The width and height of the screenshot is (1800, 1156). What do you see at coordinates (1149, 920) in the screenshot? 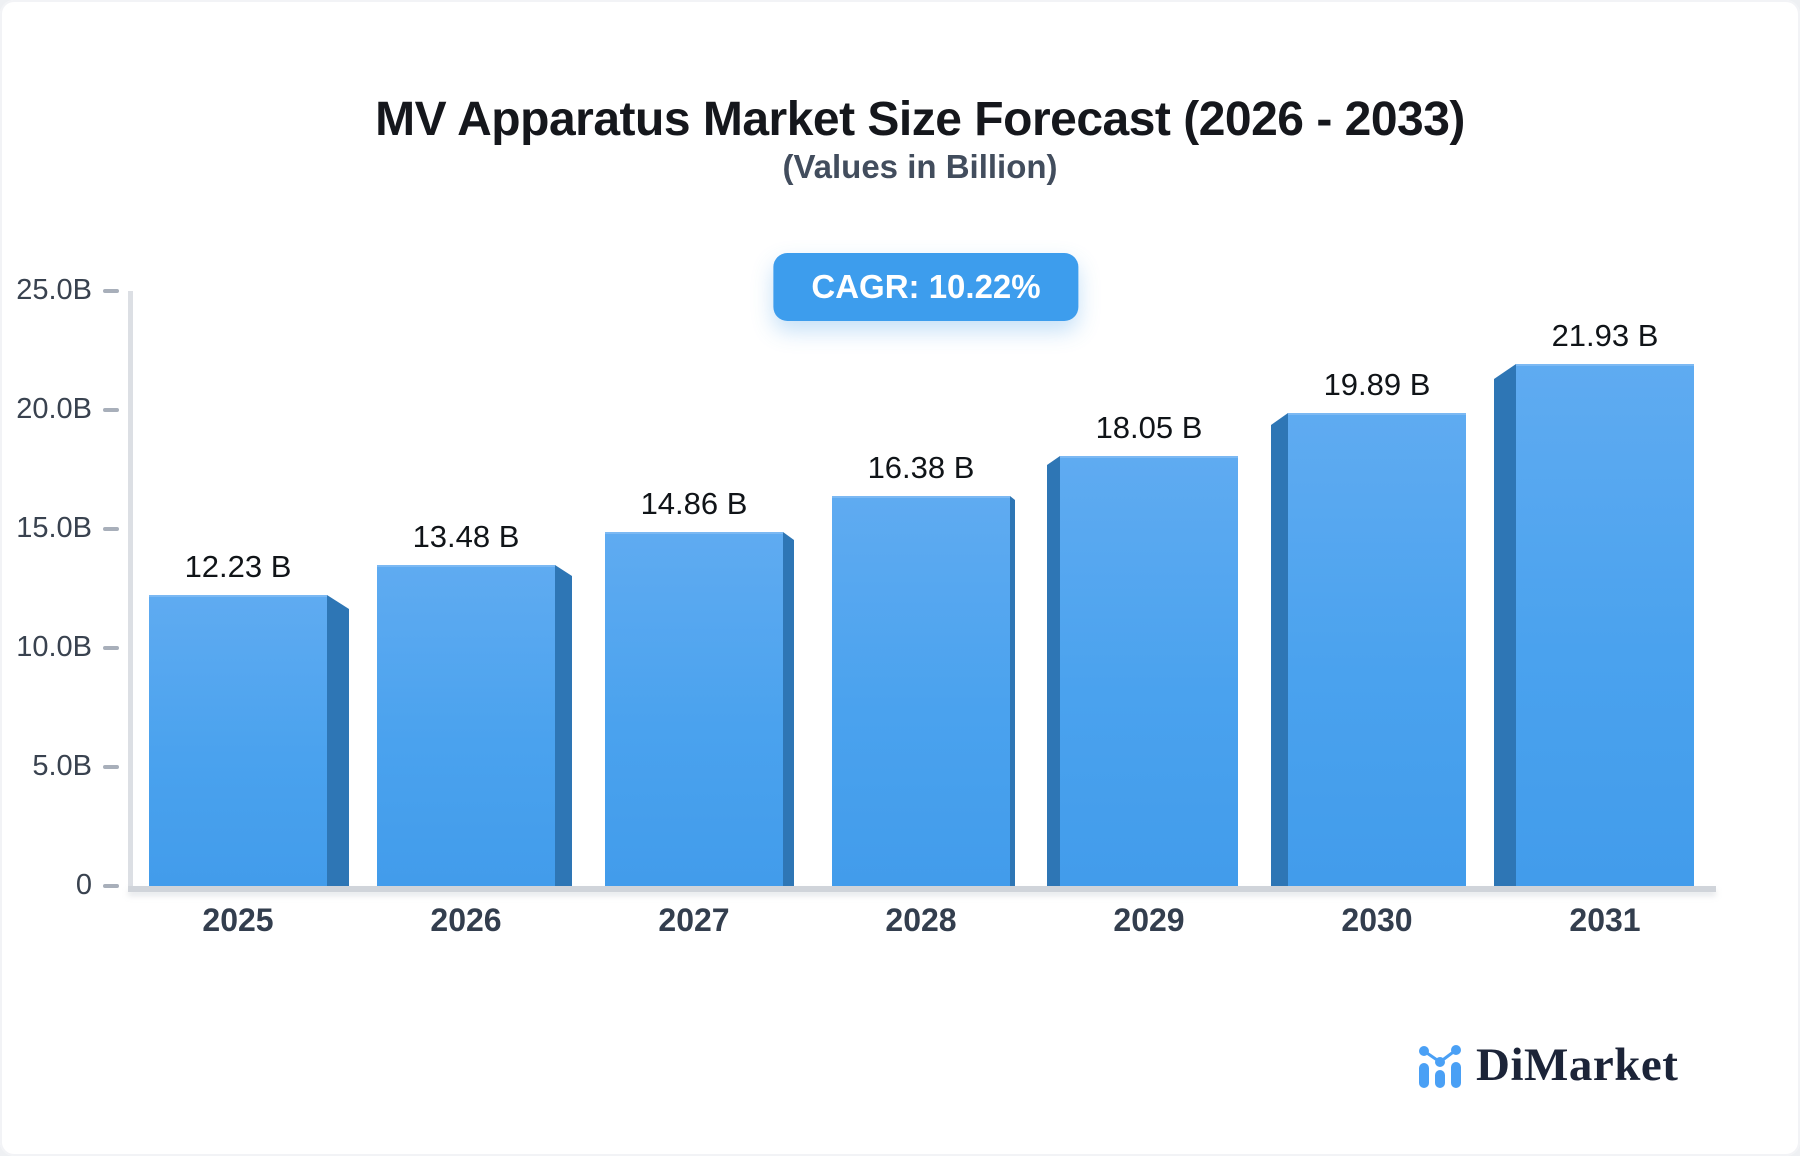
I see `x-axis-category-label: 2029` at bounding box center [1149, 920].